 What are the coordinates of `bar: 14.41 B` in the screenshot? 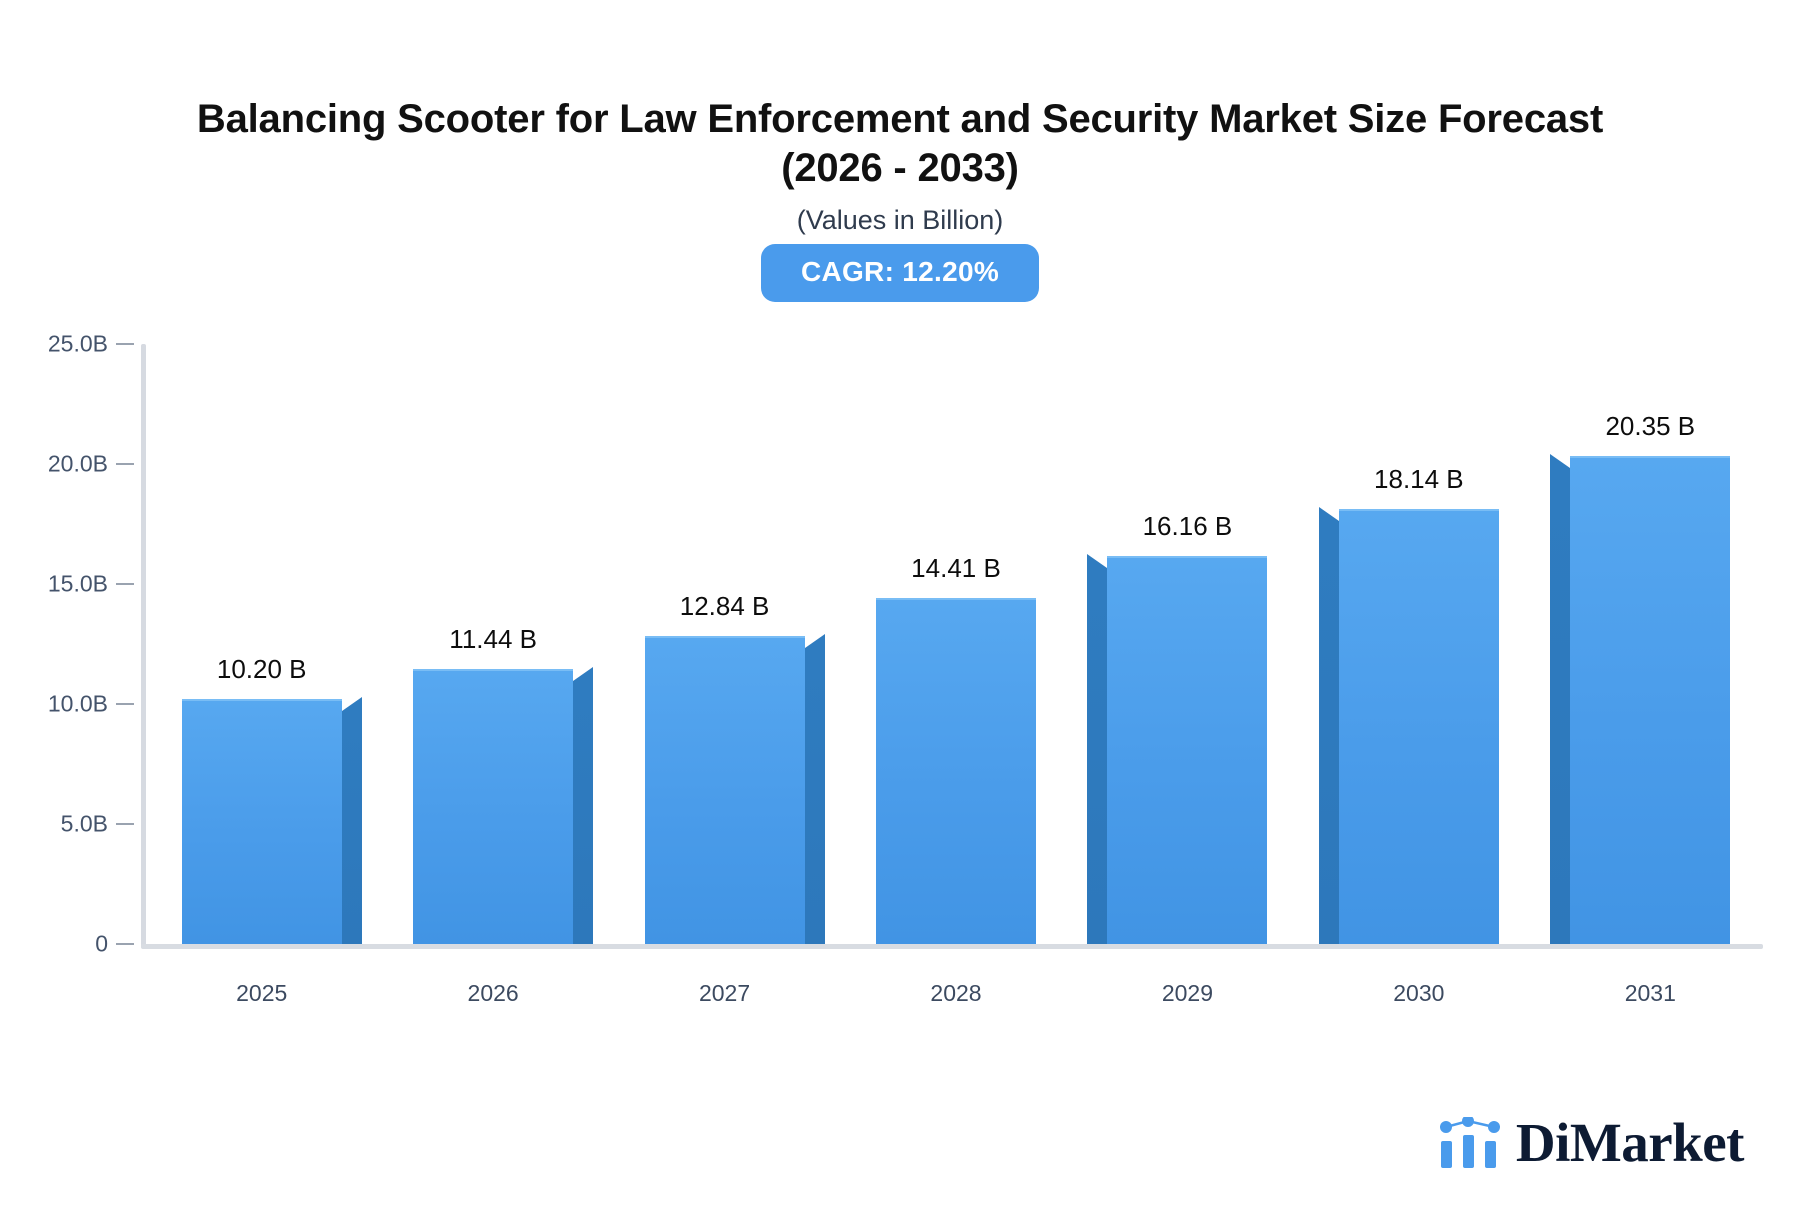 It's located at (956, 748).